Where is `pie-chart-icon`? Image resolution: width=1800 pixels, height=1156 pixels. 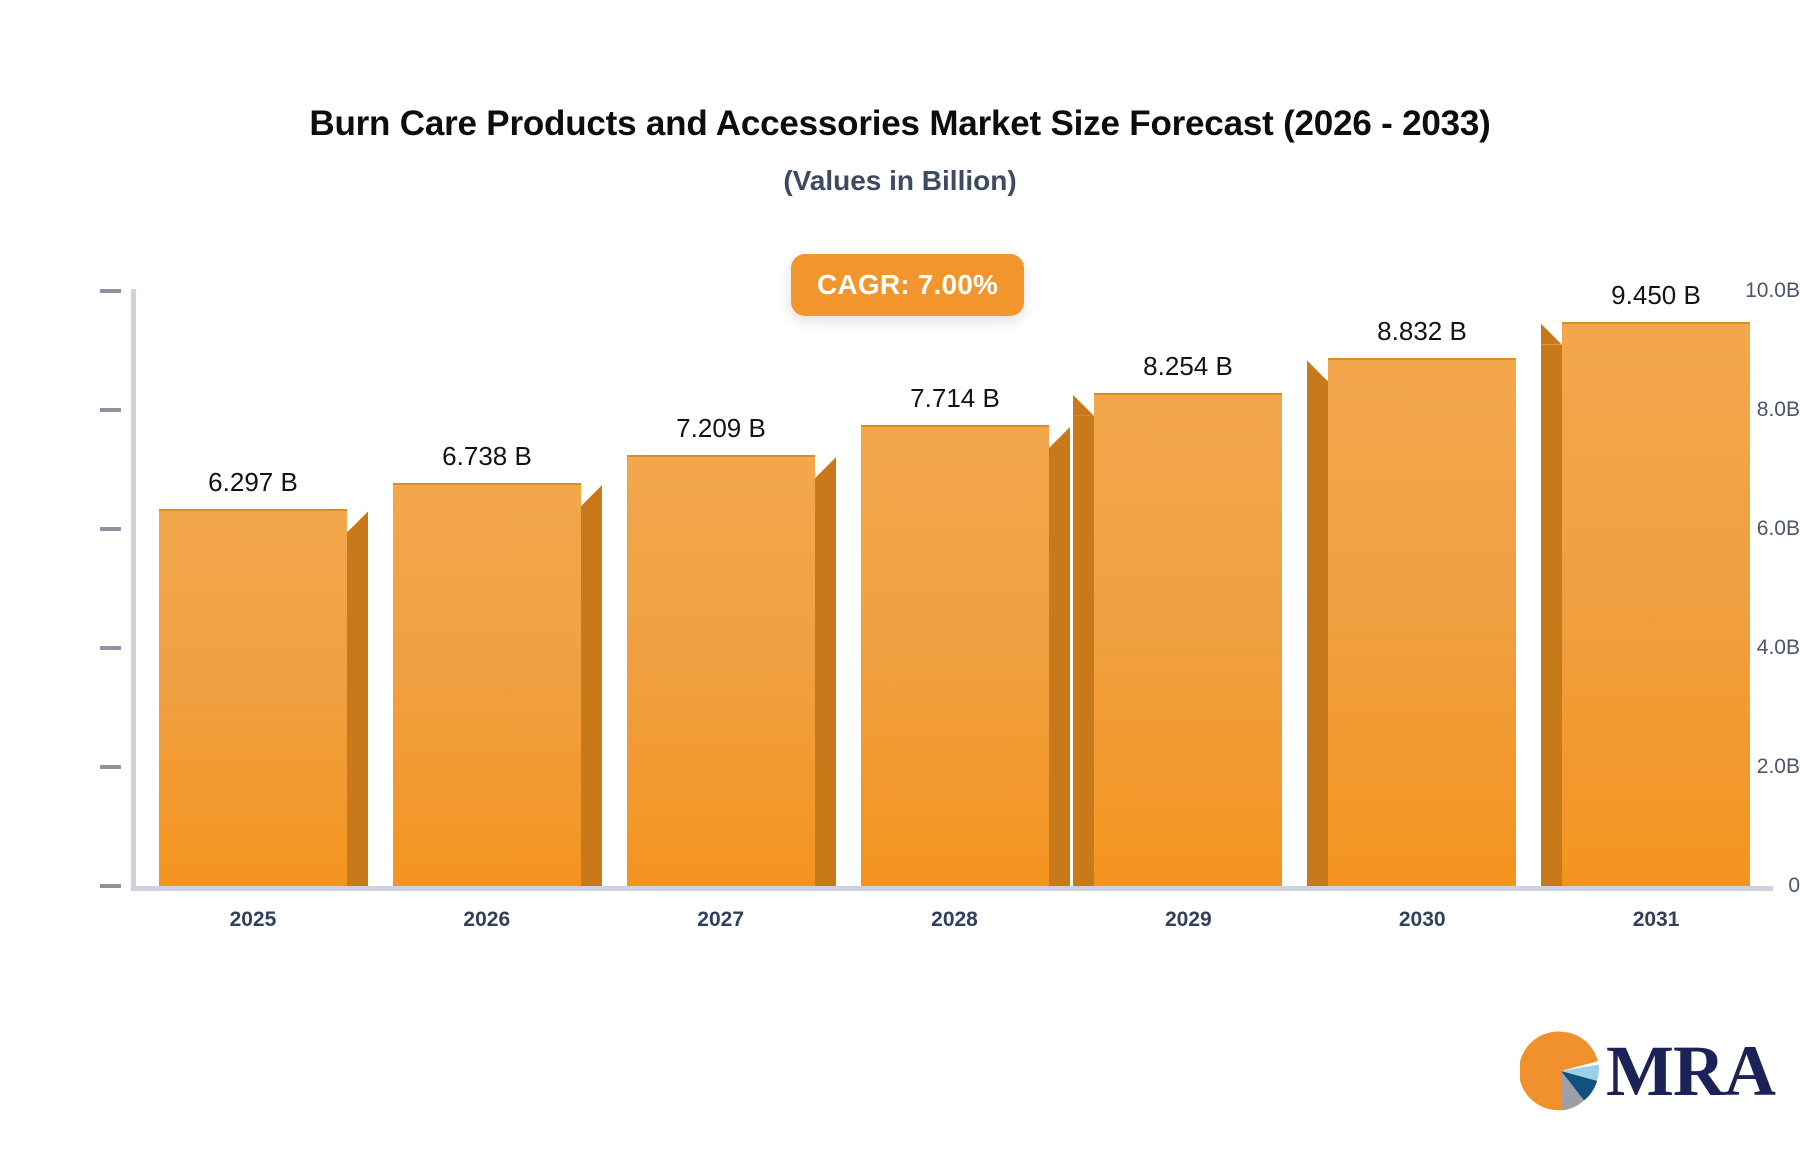 pie-chart-icon is located at coordinates (1559, 1071).